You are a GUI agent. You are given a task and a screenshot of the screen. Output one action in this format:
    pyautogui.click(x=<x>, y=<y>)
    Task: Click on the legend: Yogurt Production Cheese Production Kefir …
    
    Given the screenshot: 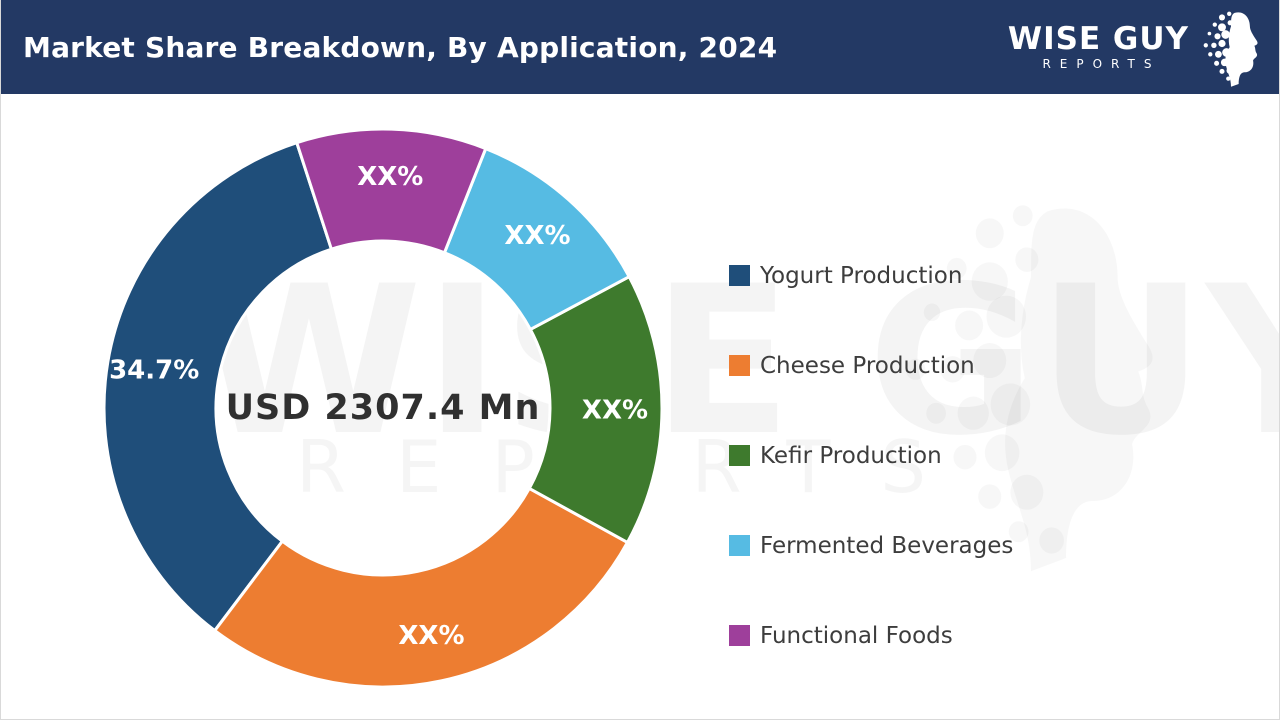 What is the action you would take?
    pyautogui.click(x=871, y=487)
    